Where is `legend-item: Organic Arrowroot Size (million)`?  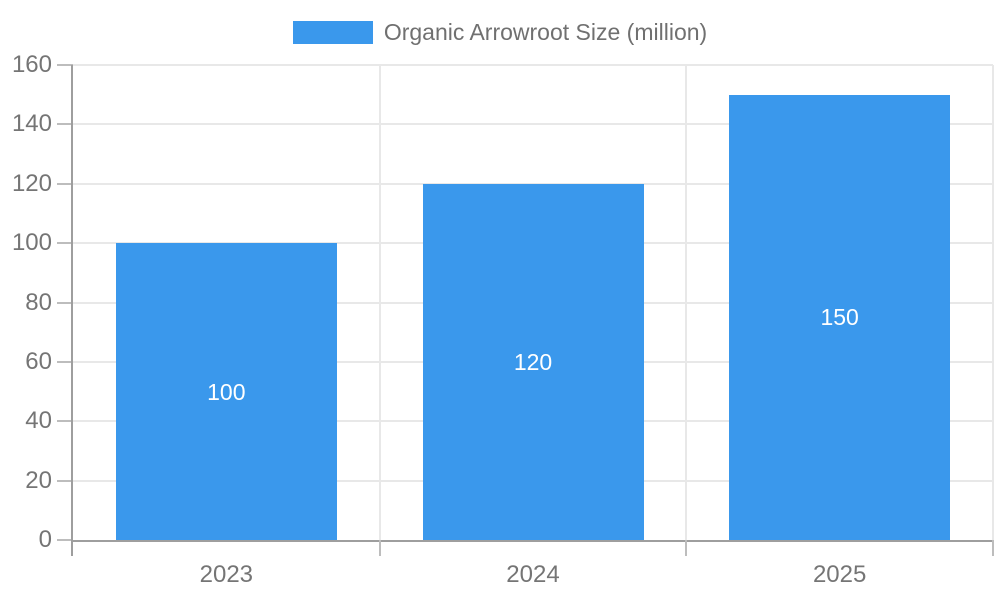 legend-item: Organic Arrowroot Size (million) is located at coordinates (500, 32).